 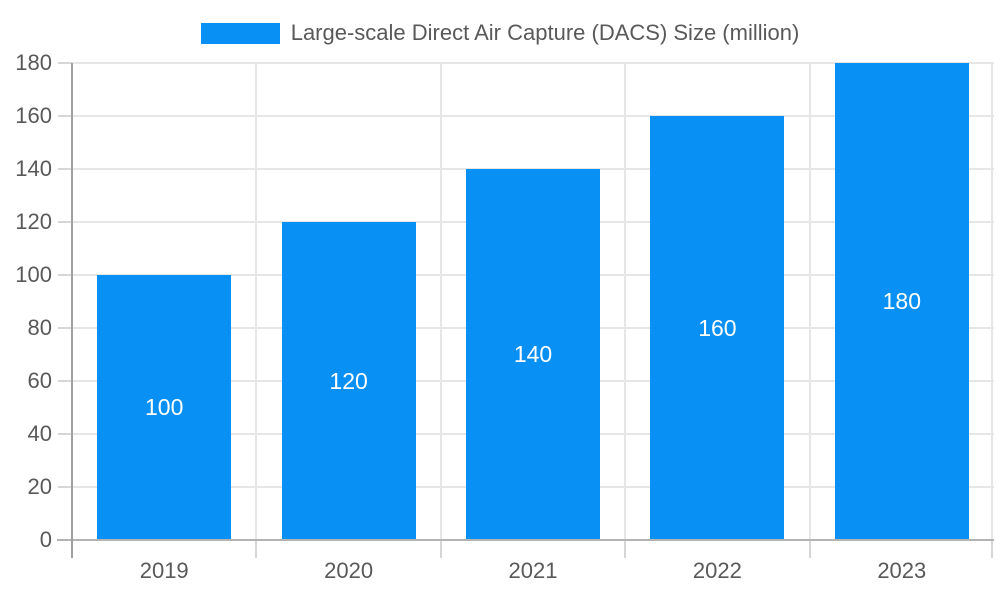 What do you see at coordinates (39, 486) in the screenshot?
I see `y-tick-label: 20` at bounding box center [39, 486].